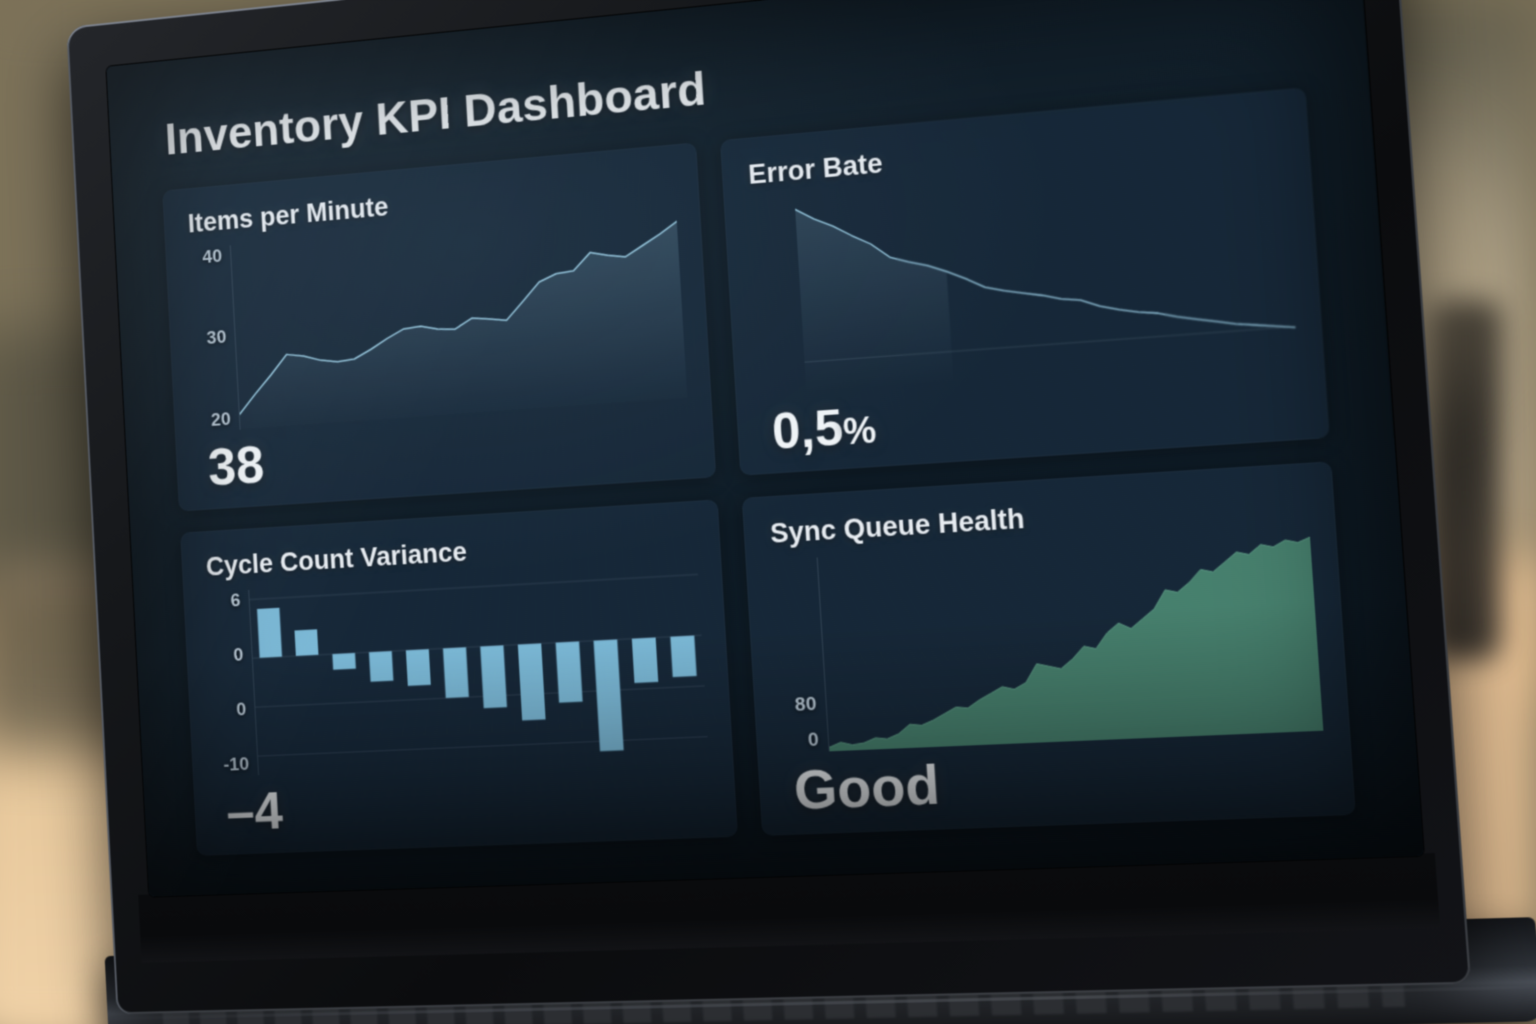  I want to click on y-tick: -10, so click(236, 765).